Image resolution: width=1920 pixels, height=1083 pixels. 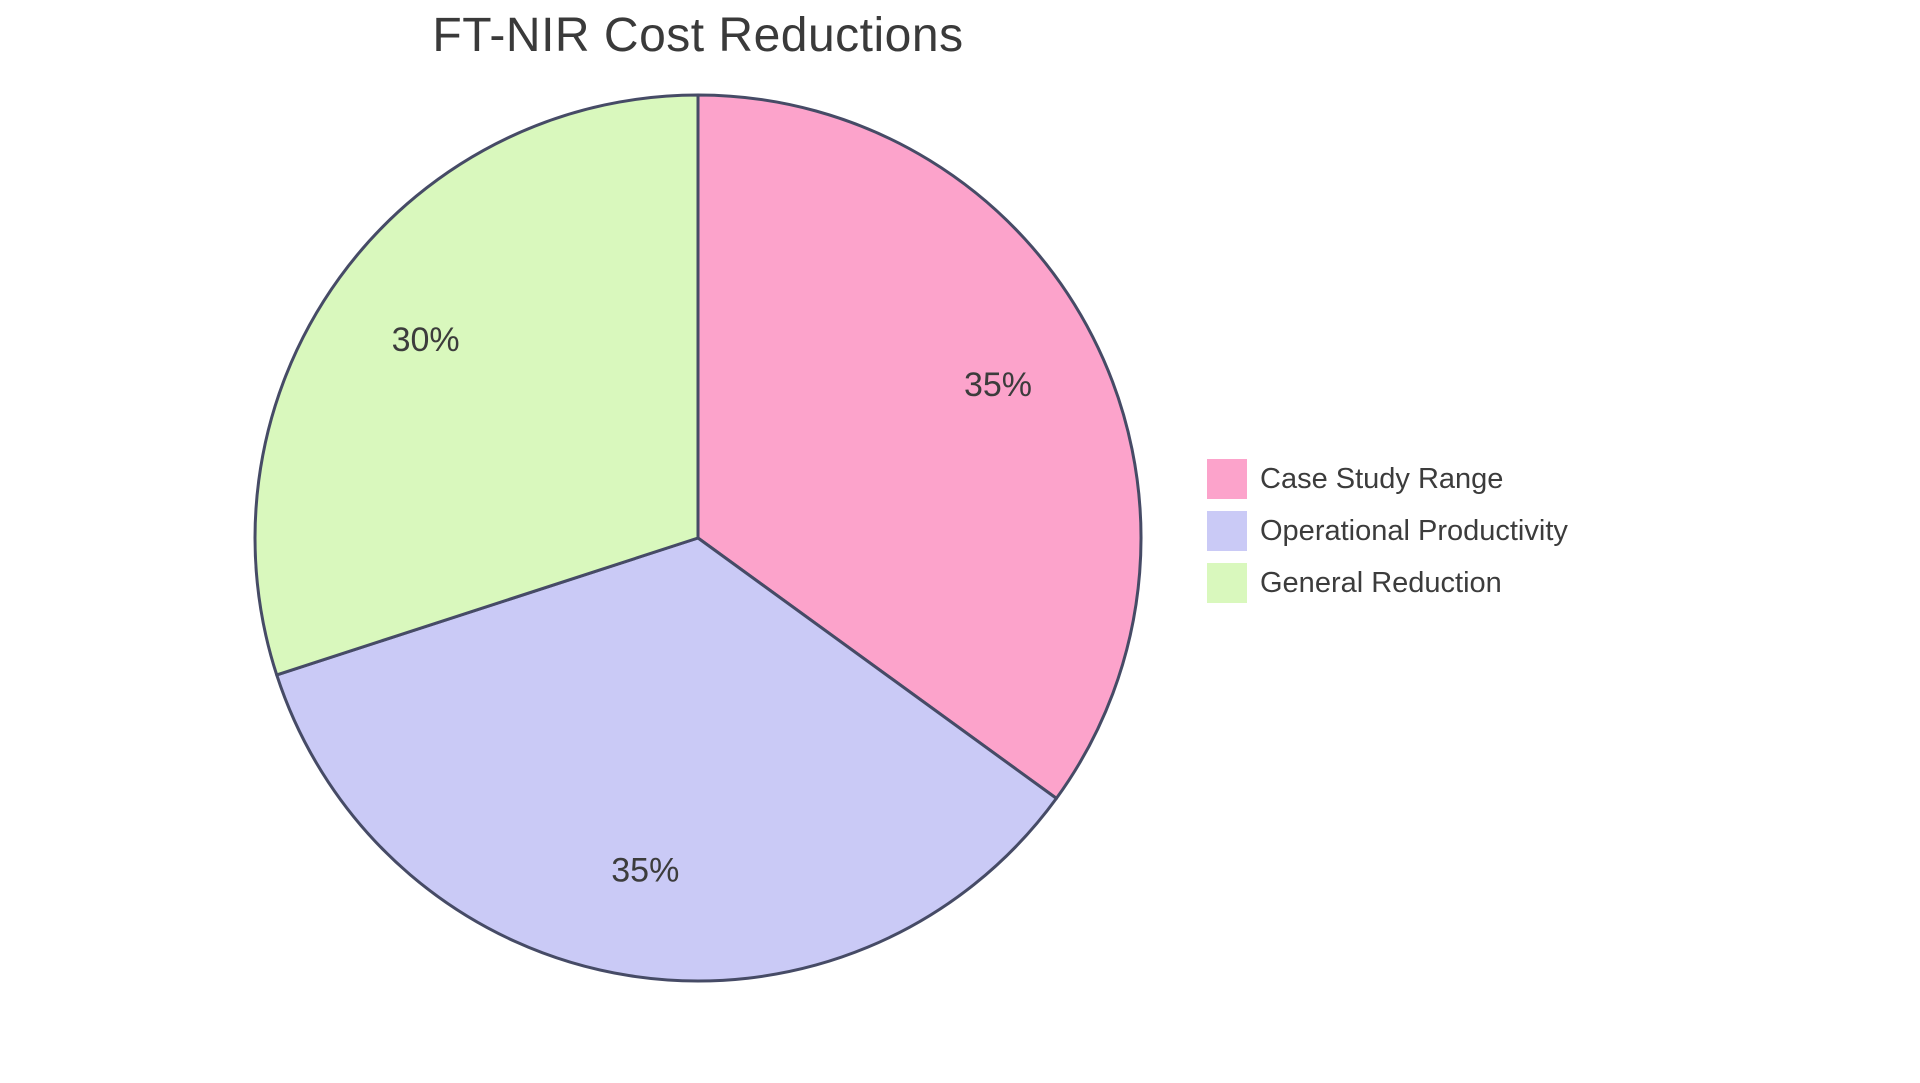 I want to click on legend-swatch-general-reduction, so click(x=1227, y=583).